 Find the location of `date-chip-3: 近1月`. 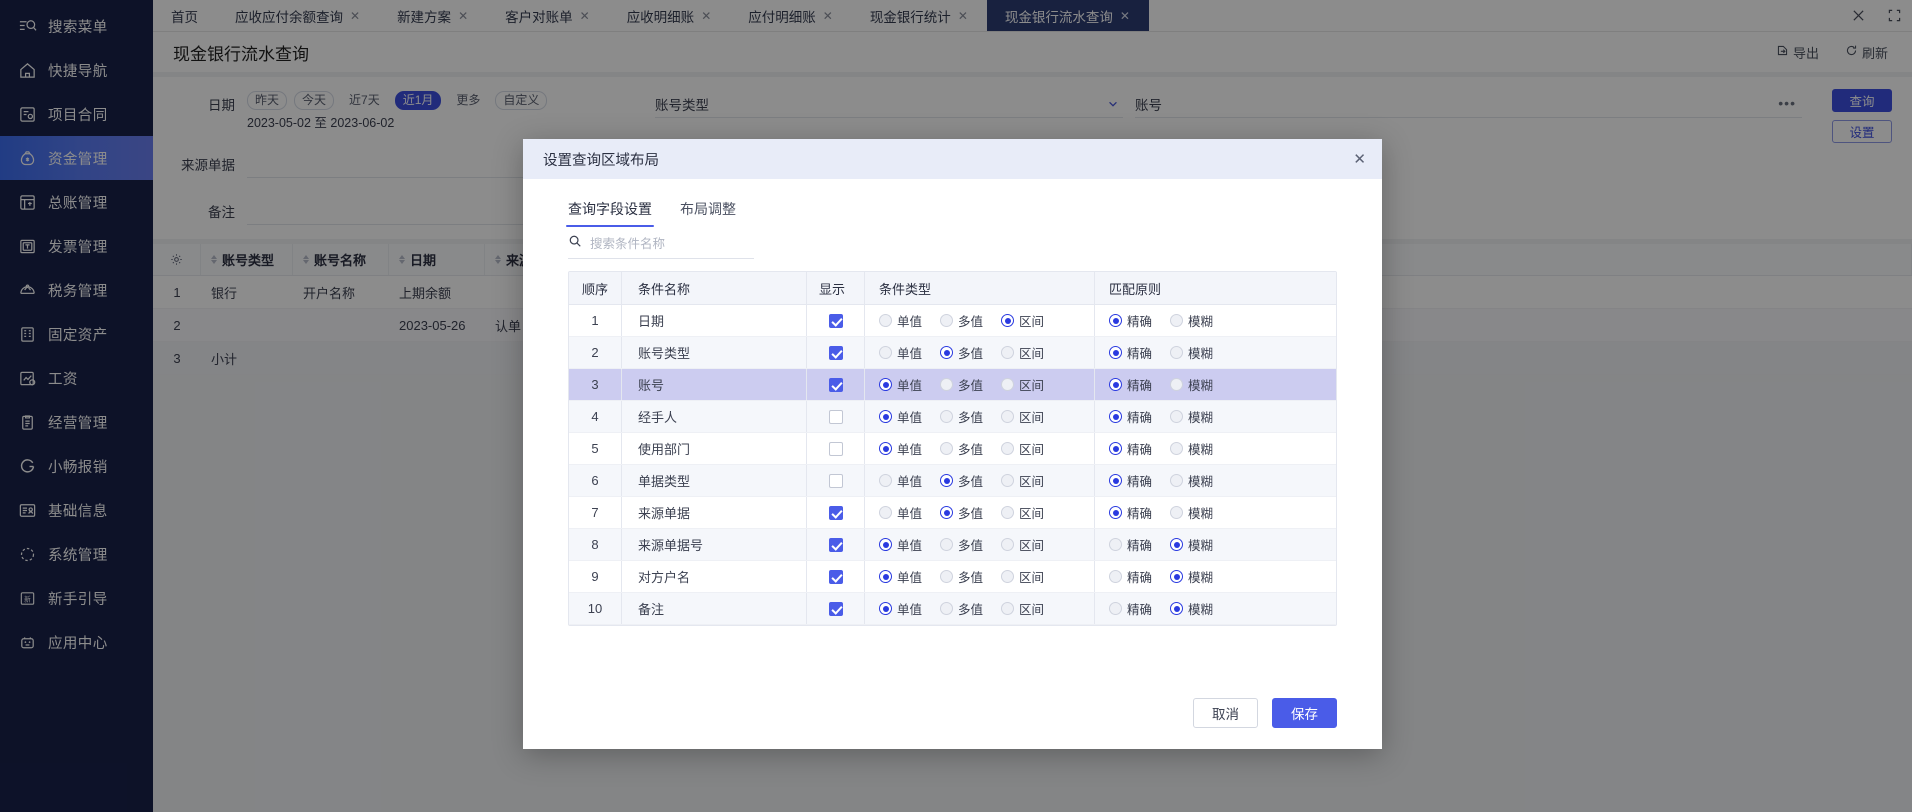

date-chip-3: 近1月 is located at coordinates (418, 100).